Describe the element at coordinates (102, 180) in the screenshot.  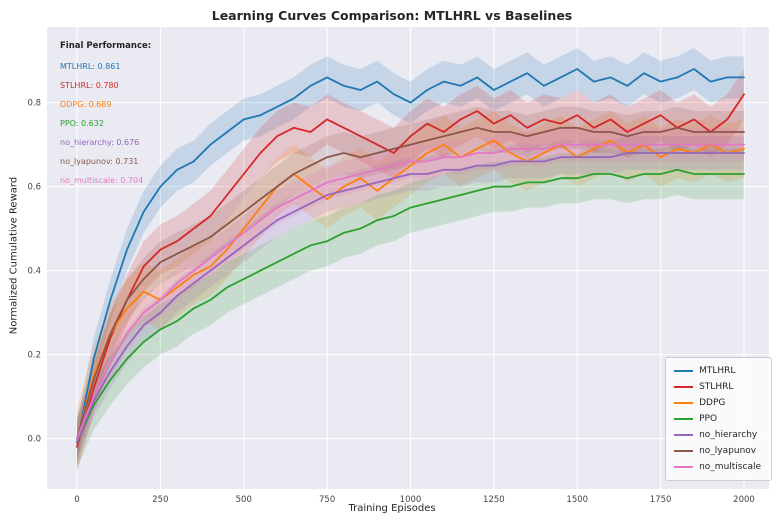
I see `annotation-no_multiscale: no_multiscale: 0.704` at that location.